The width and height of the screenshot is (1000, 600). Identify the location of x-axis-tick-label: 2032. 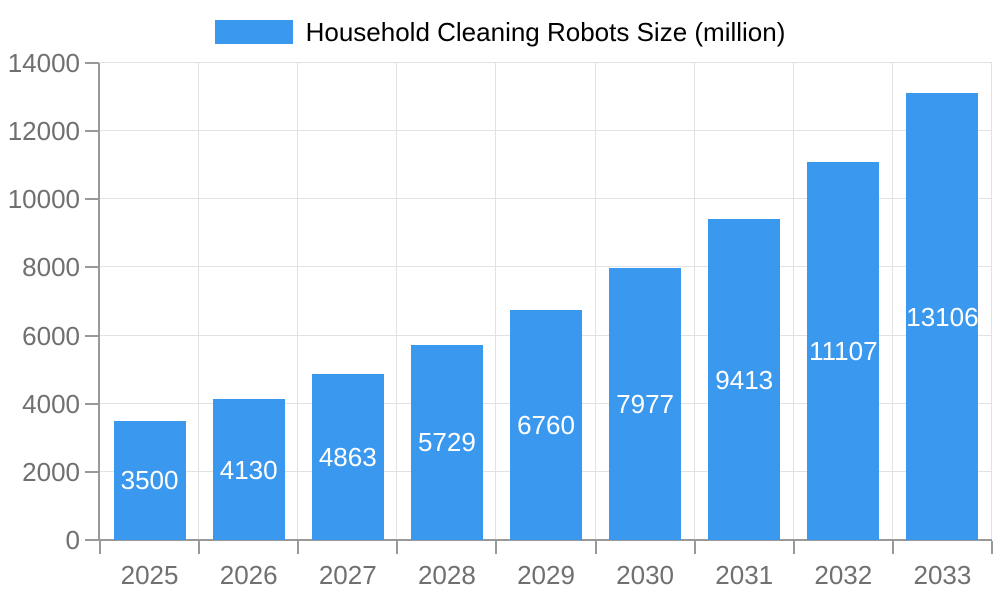
(843, 575).